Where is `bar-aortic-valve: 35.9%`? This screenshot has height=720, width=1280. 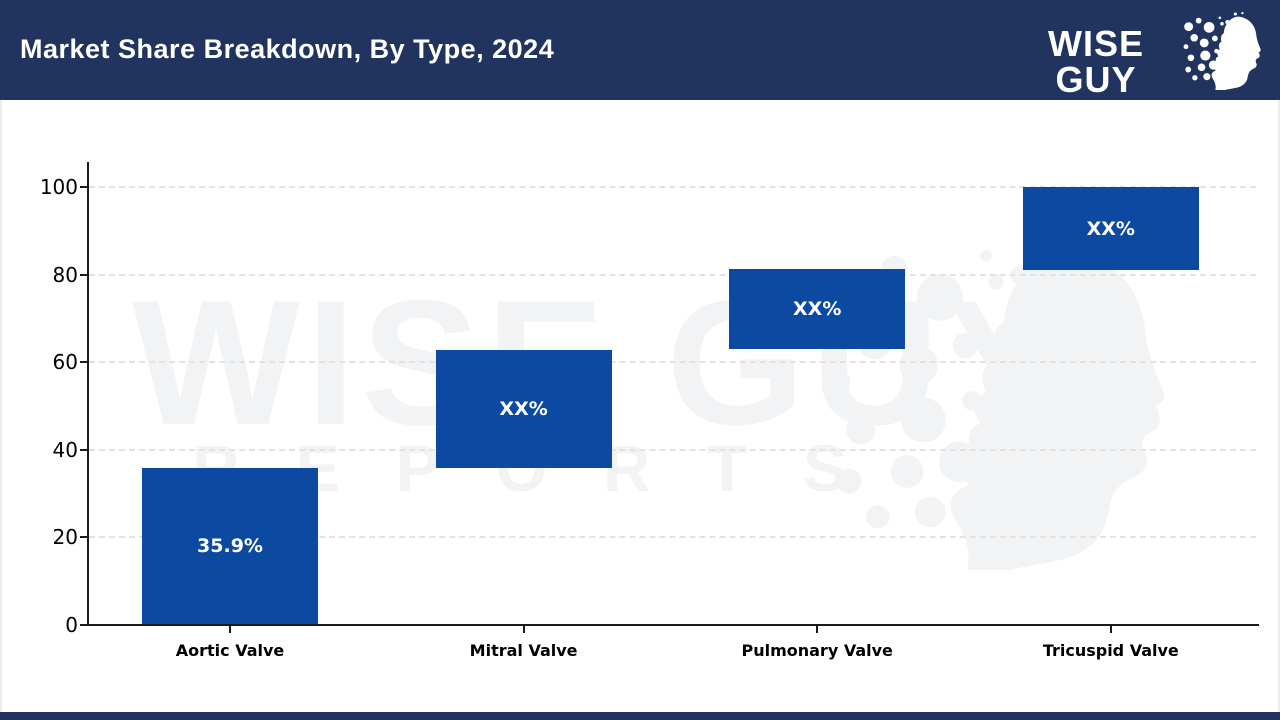
bar-aortic-valve: 35.9% is located at coordinates (230, 546).